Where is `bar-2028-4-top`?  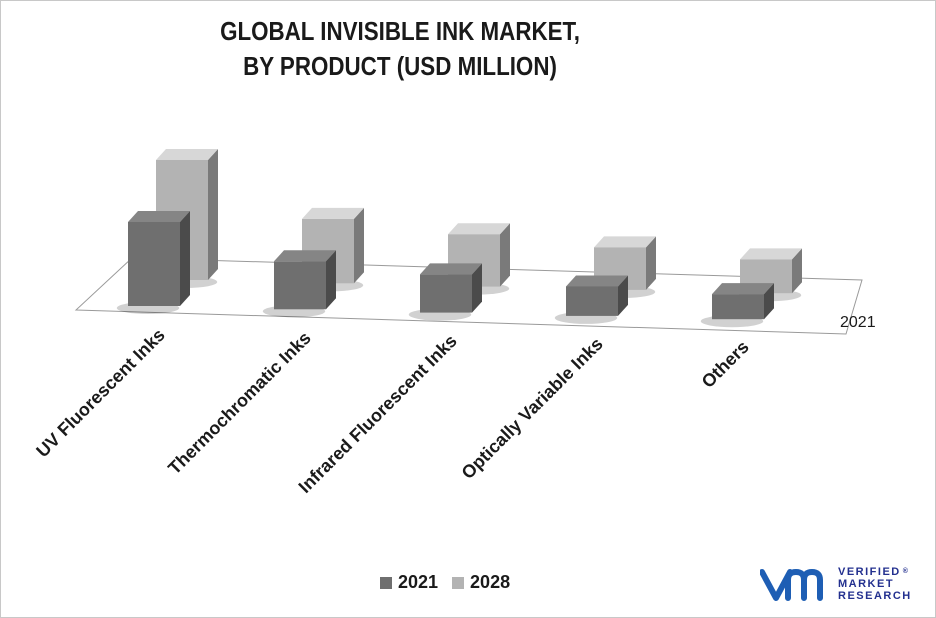 bar-2028-4-top is located at coordinates (625, 242).